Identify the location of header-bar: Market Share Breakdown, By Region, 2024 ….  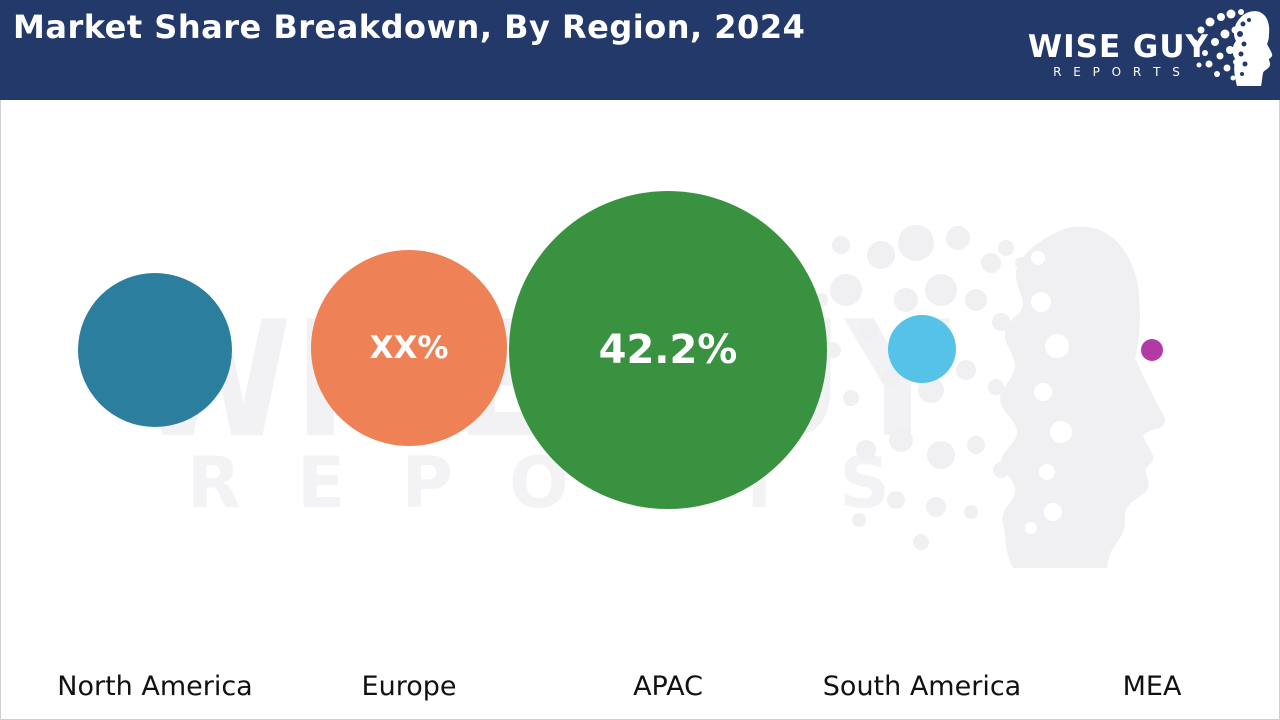
(640, 50).